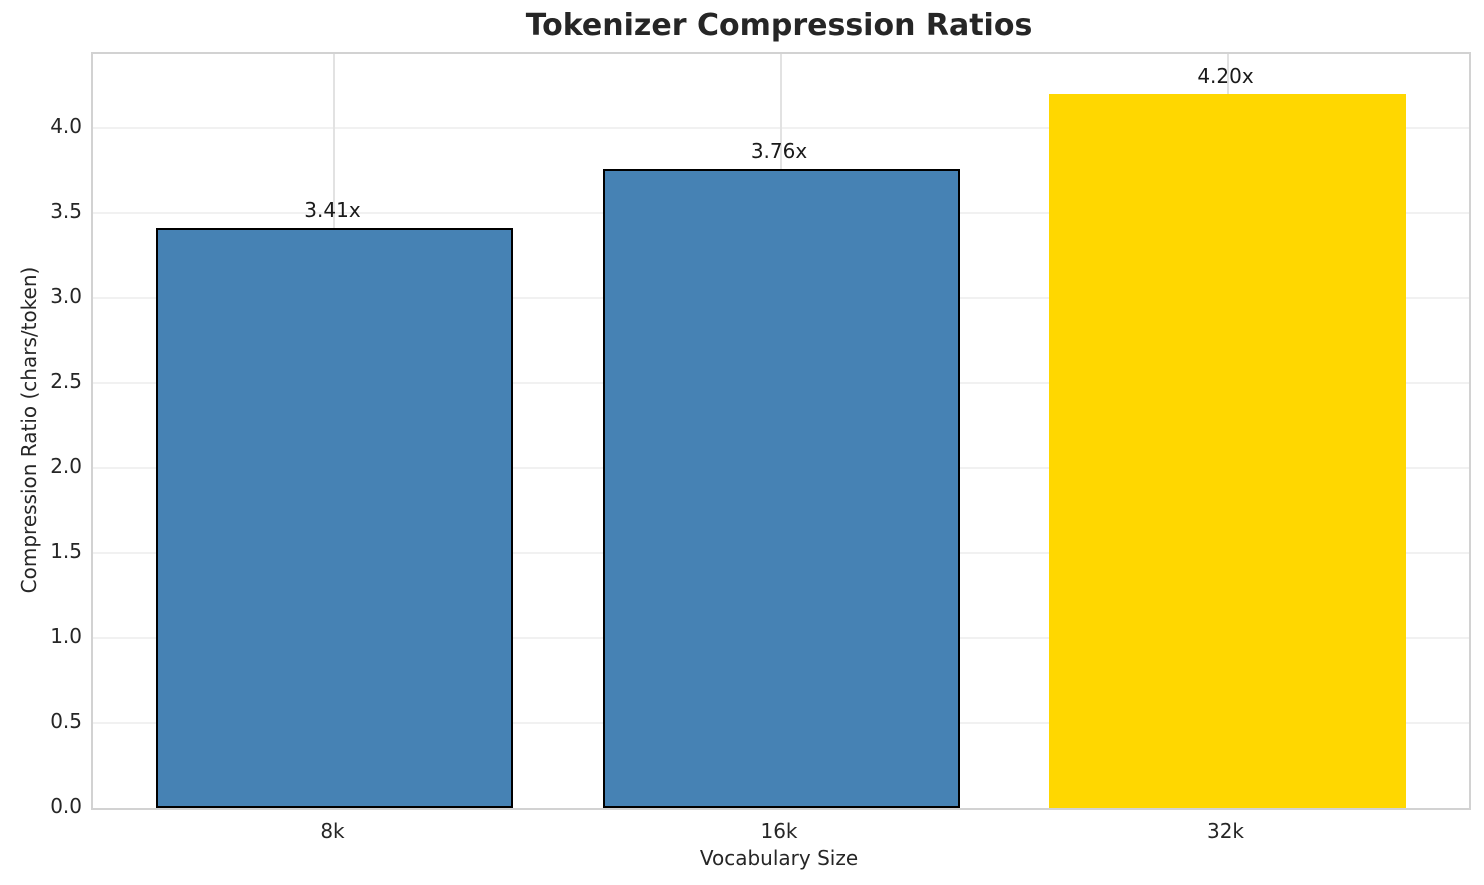 The width and height of the screenshot is (1484, 885). I want to click on x-tick-label: 32k, so click(1225, 831).